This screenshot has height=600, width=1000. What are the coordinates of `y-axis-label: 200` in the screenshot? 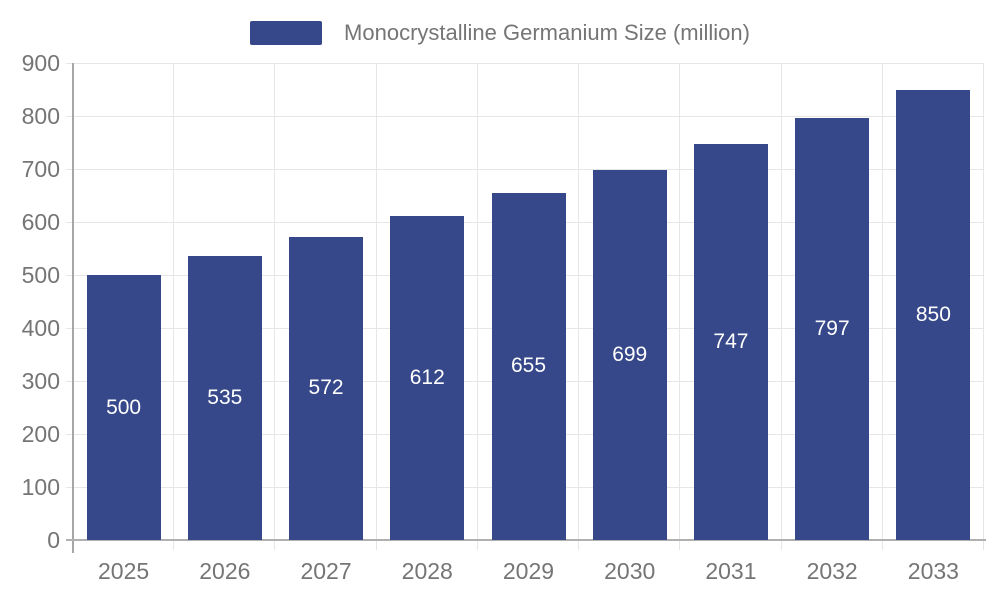 It's located at (40, 434).